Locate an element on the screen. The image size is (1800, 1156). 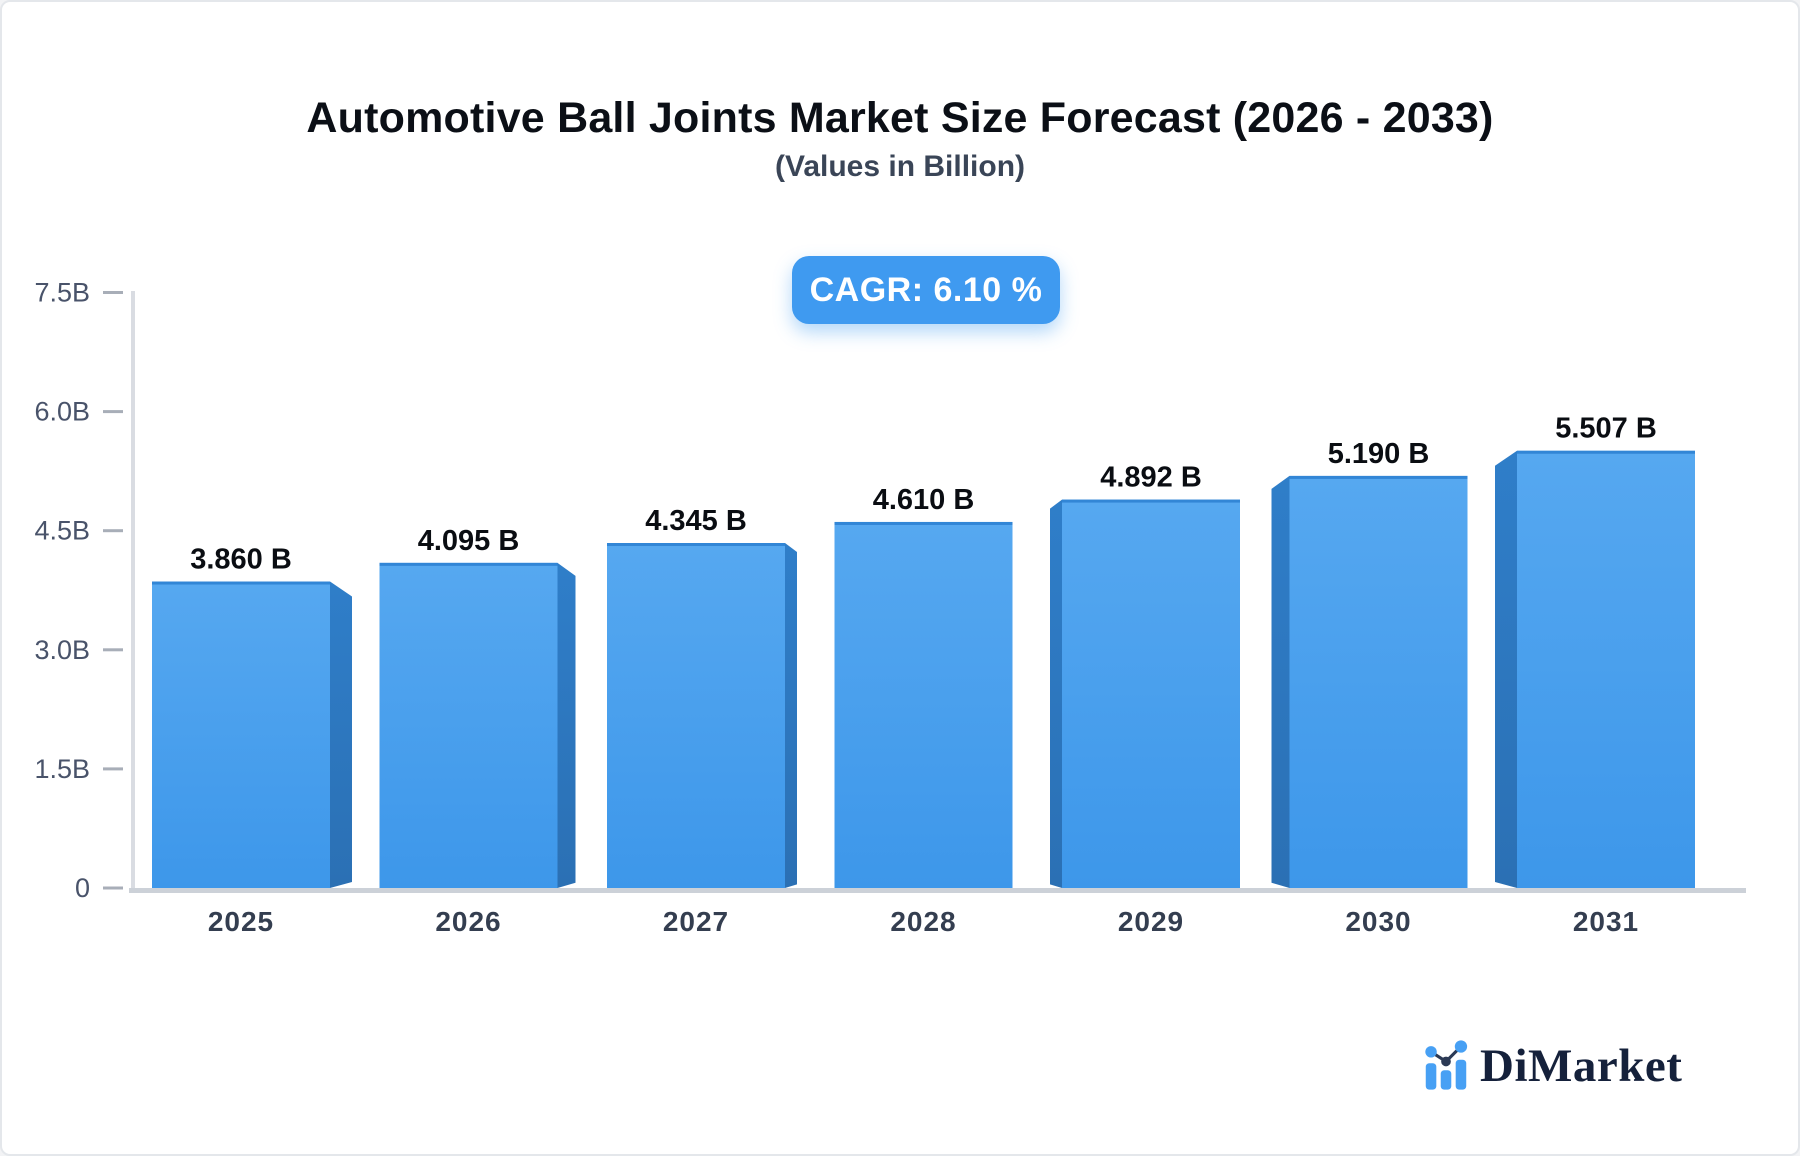
x-axis-year-label: 2027 is located at coordinates (696, 921).